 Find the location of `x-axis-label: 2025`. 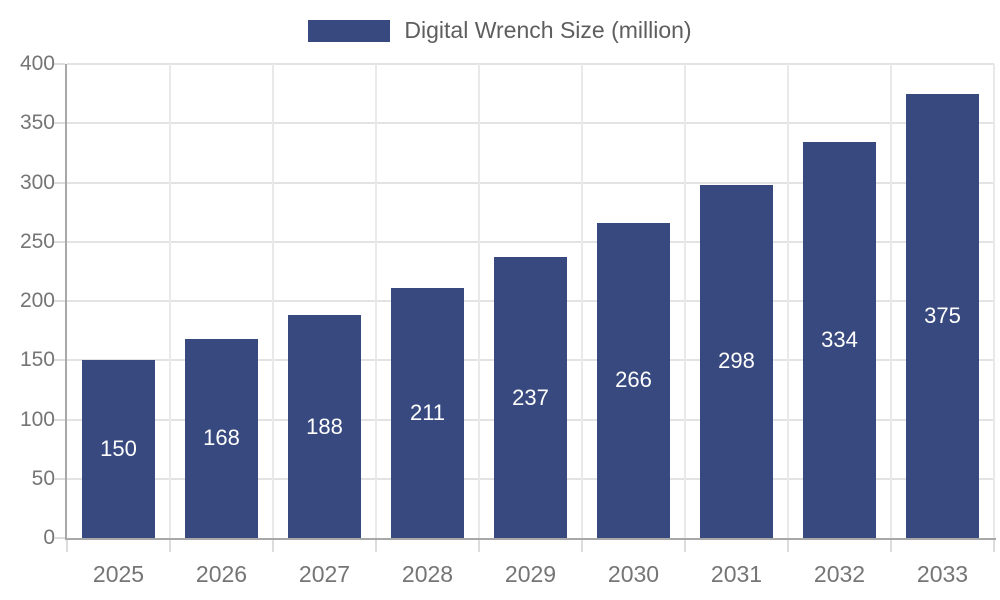

x-axis-label: 2025 is located at coordinates (118, 574).